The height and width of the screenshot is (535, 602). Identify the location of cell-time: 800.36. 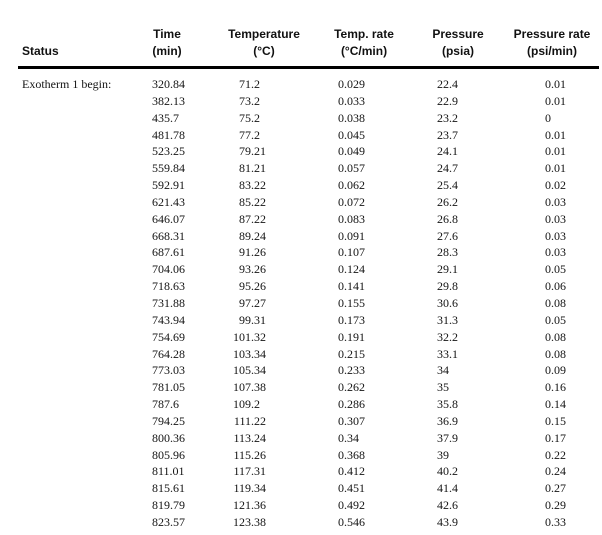
(168, 437).